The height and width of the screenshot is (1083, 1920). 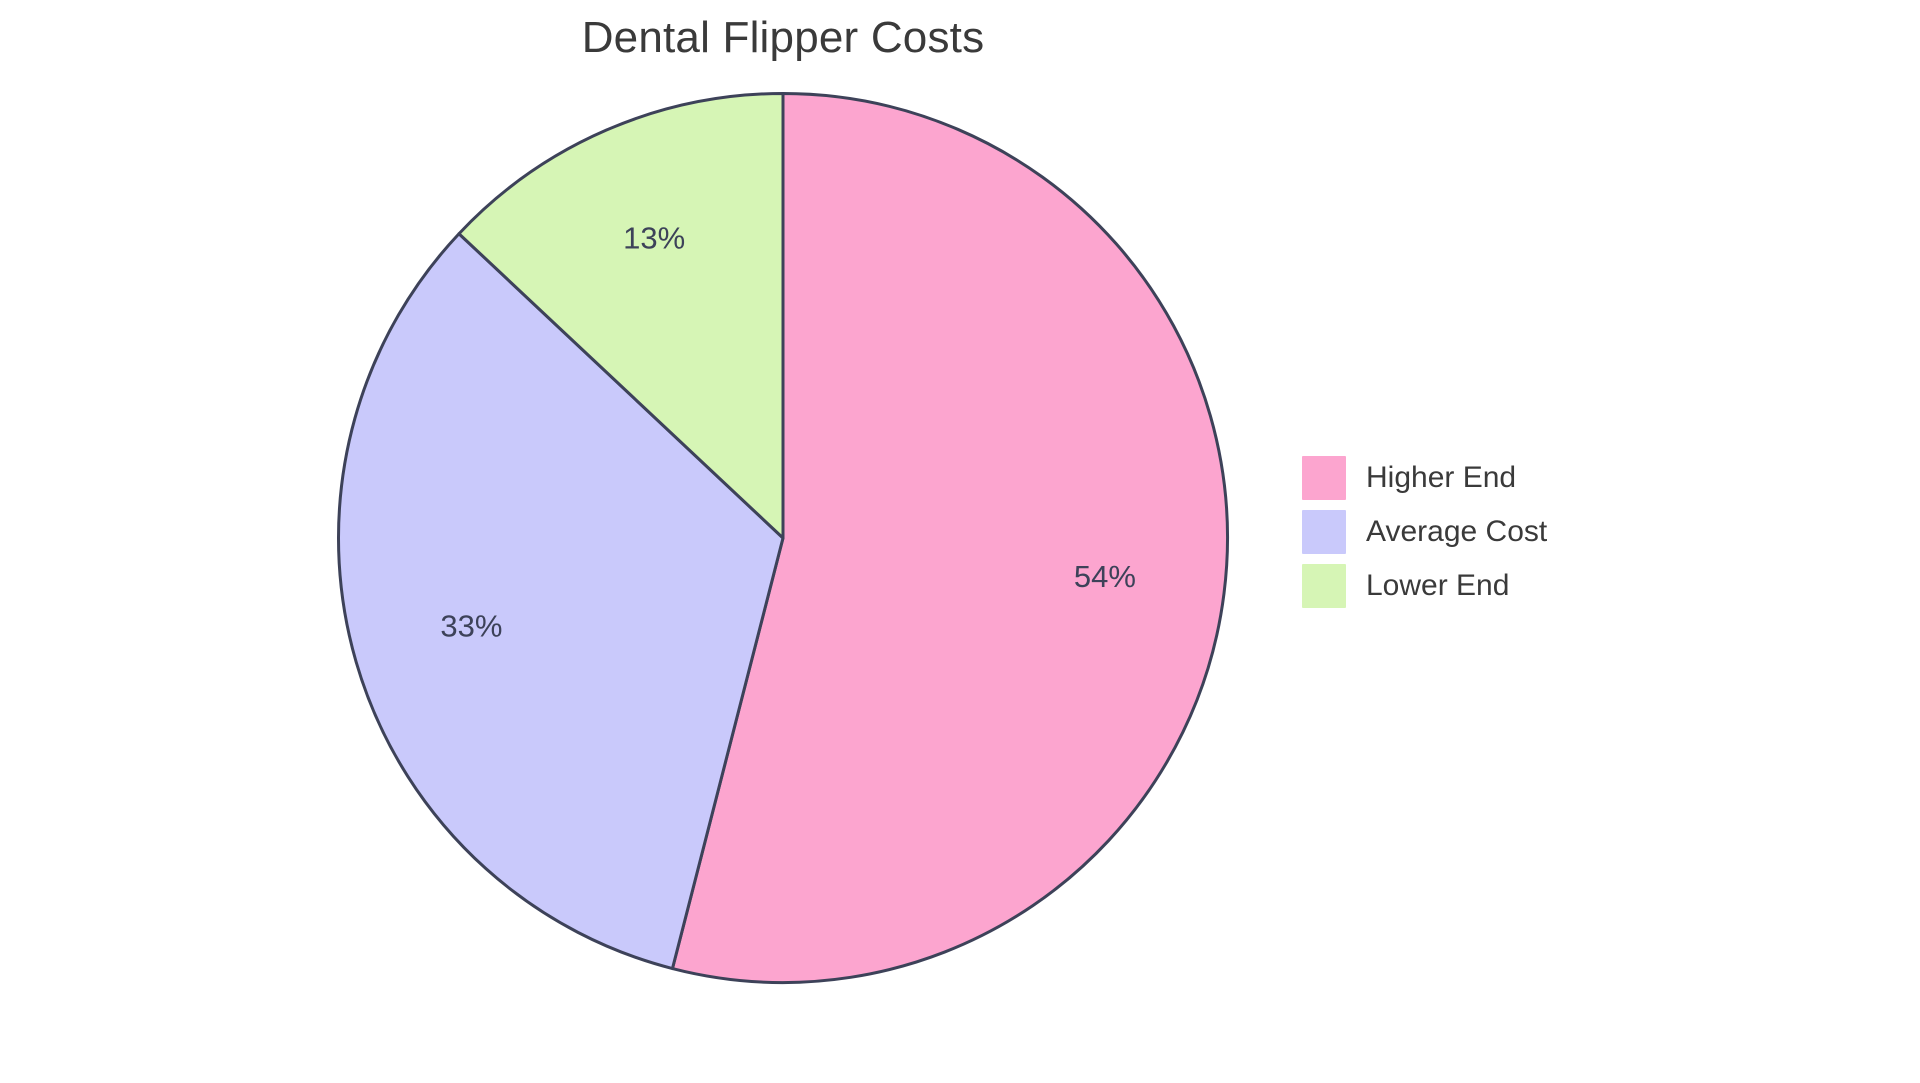 What do you see at coordinates (1324, 532) in the screenshot?
I see `legend-swatch-average-cost` at bounding box center [1324, 532].